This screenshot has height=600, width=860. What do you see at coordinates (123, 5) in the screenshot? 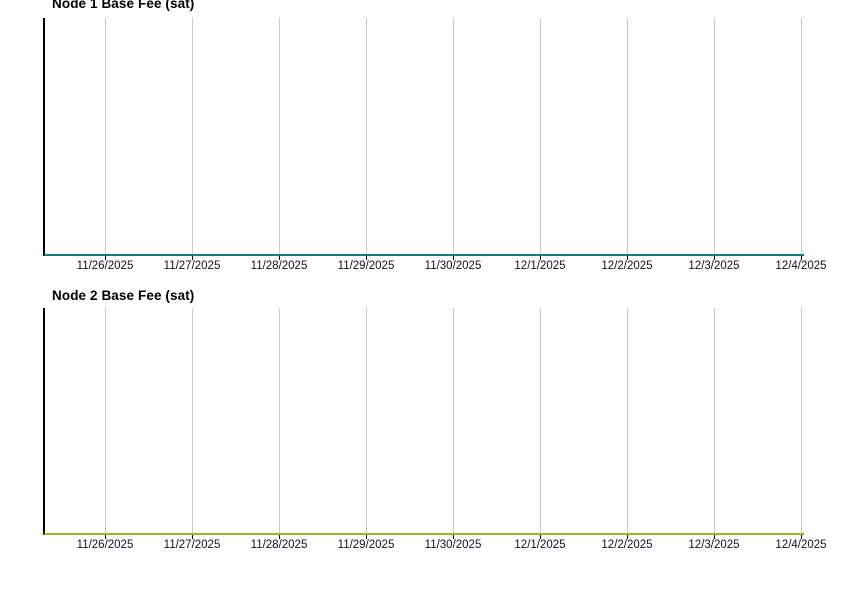
I see `chart-title-node-1: Node 1 Base Fee (sat)` at bounding box center [123, 5].